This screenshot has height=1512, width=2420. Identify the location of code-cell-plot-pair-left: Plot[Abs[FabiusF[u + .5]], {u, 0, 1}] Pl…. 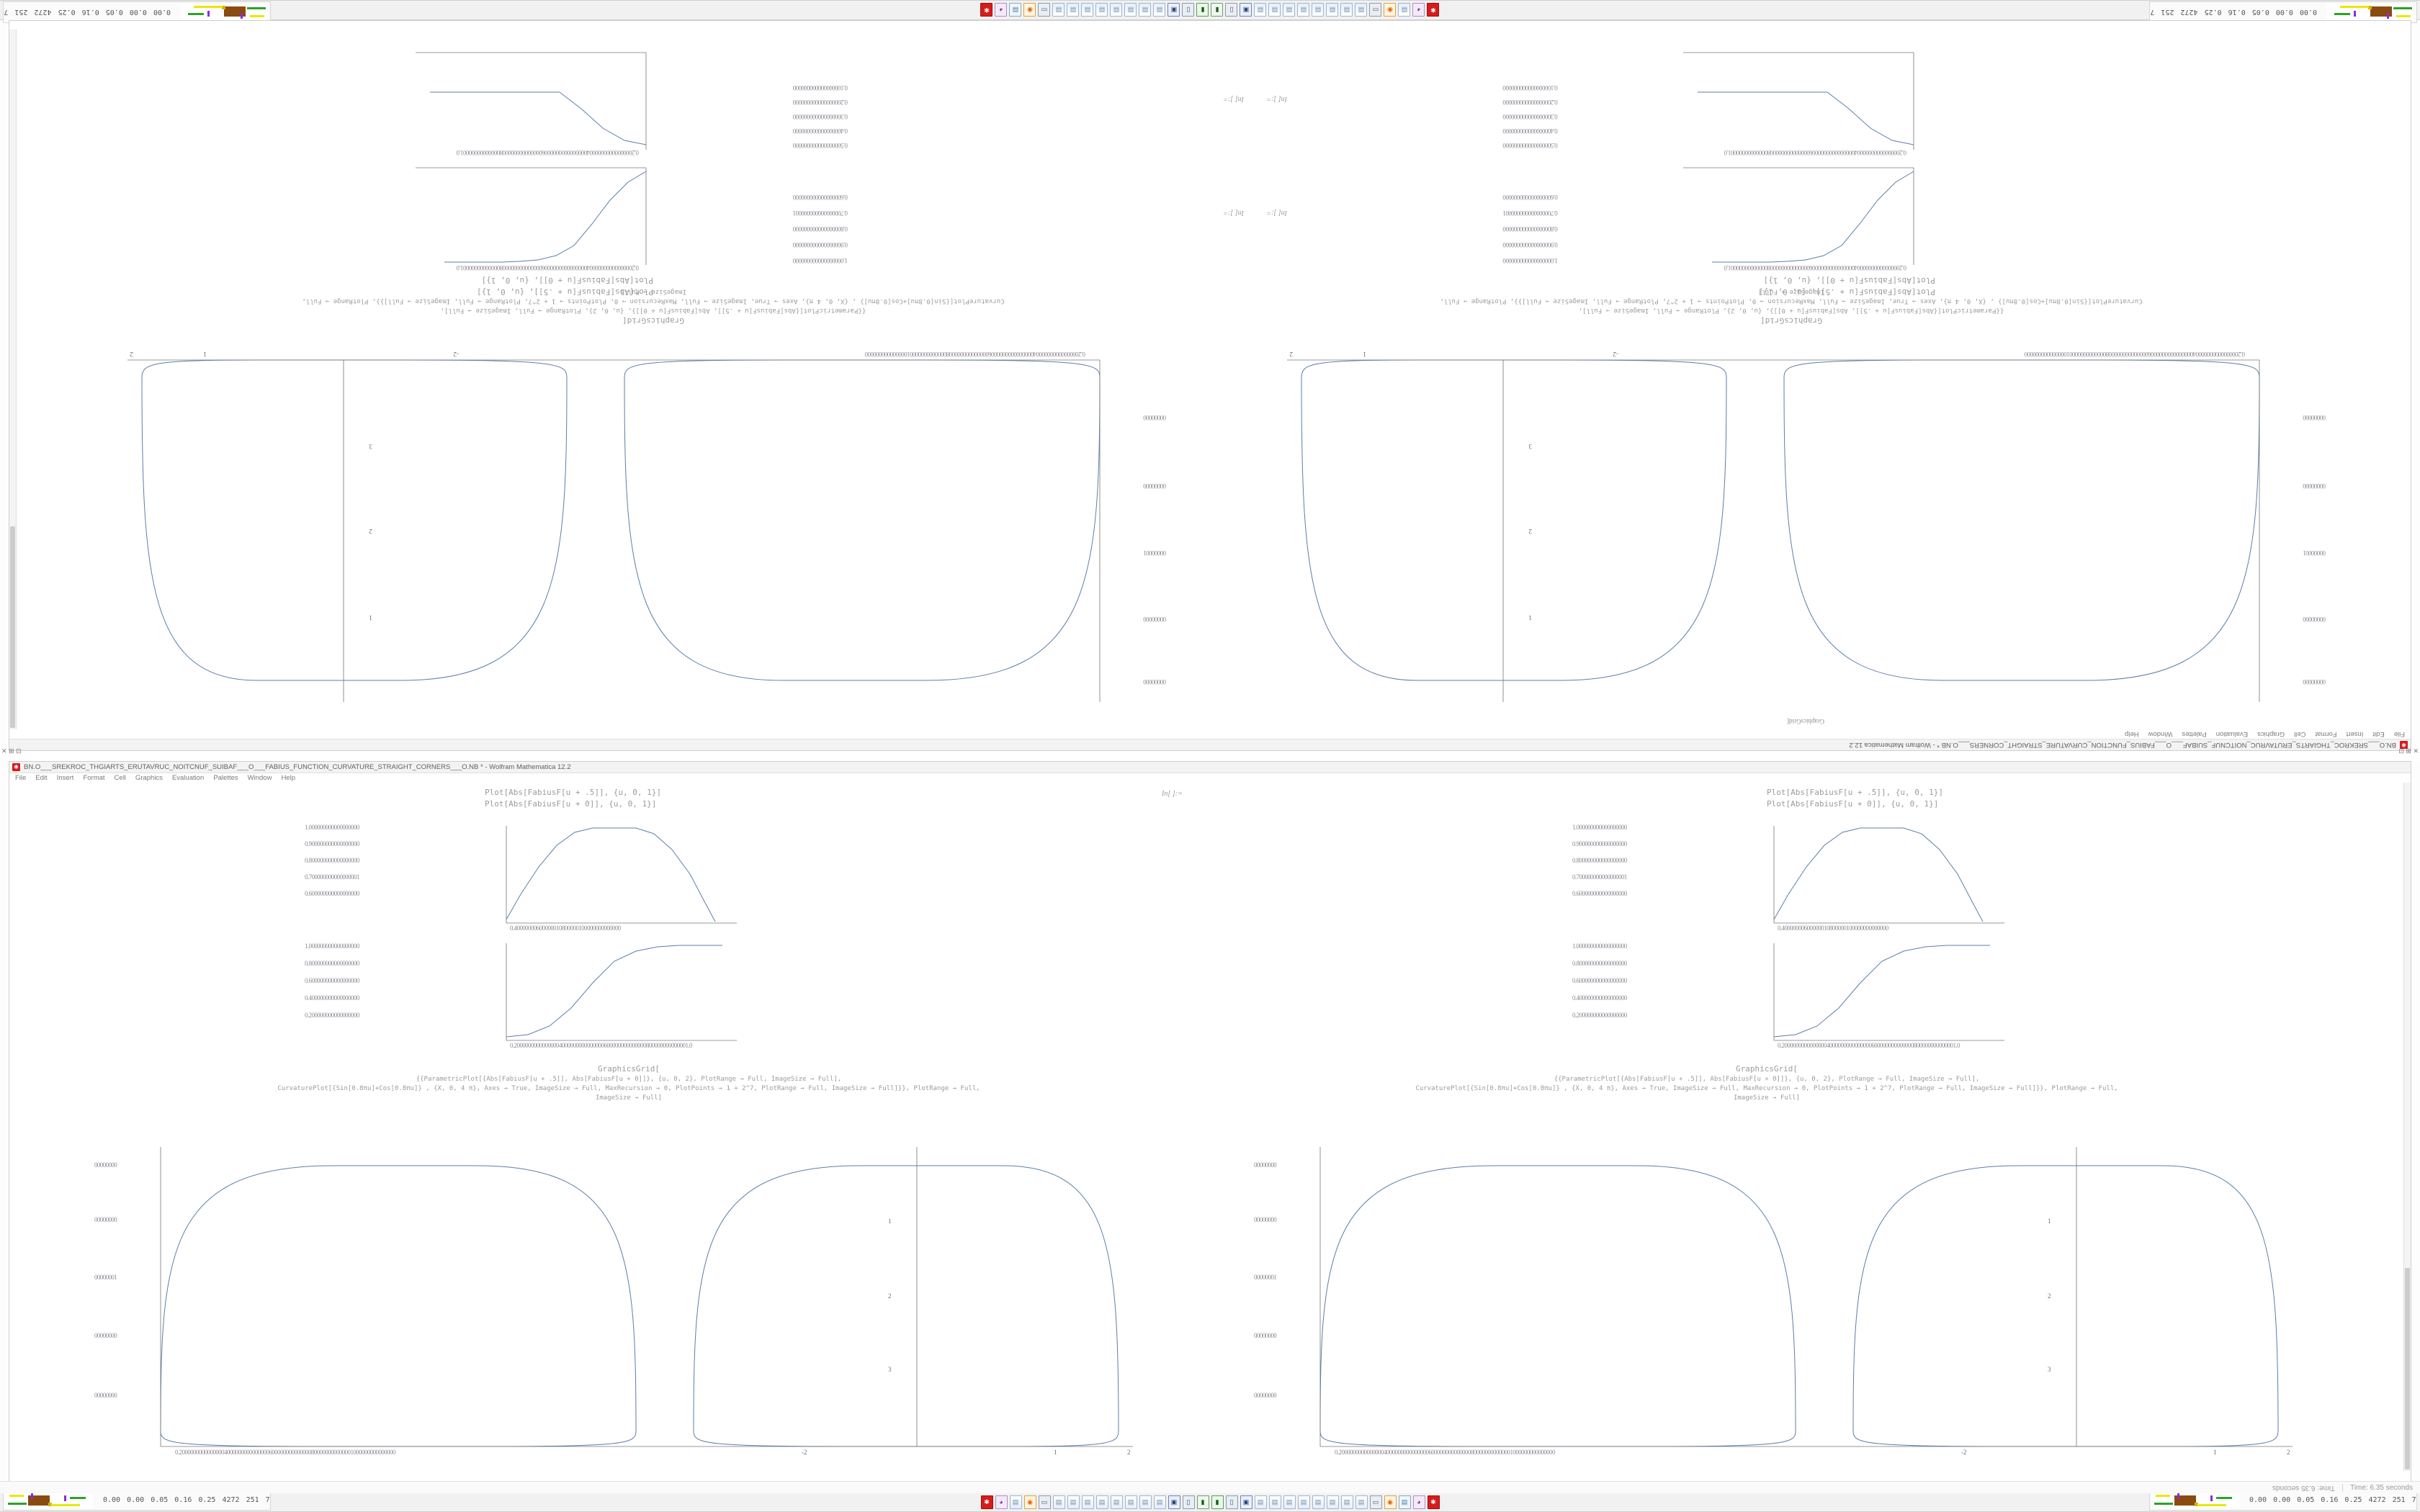
(573, 798).